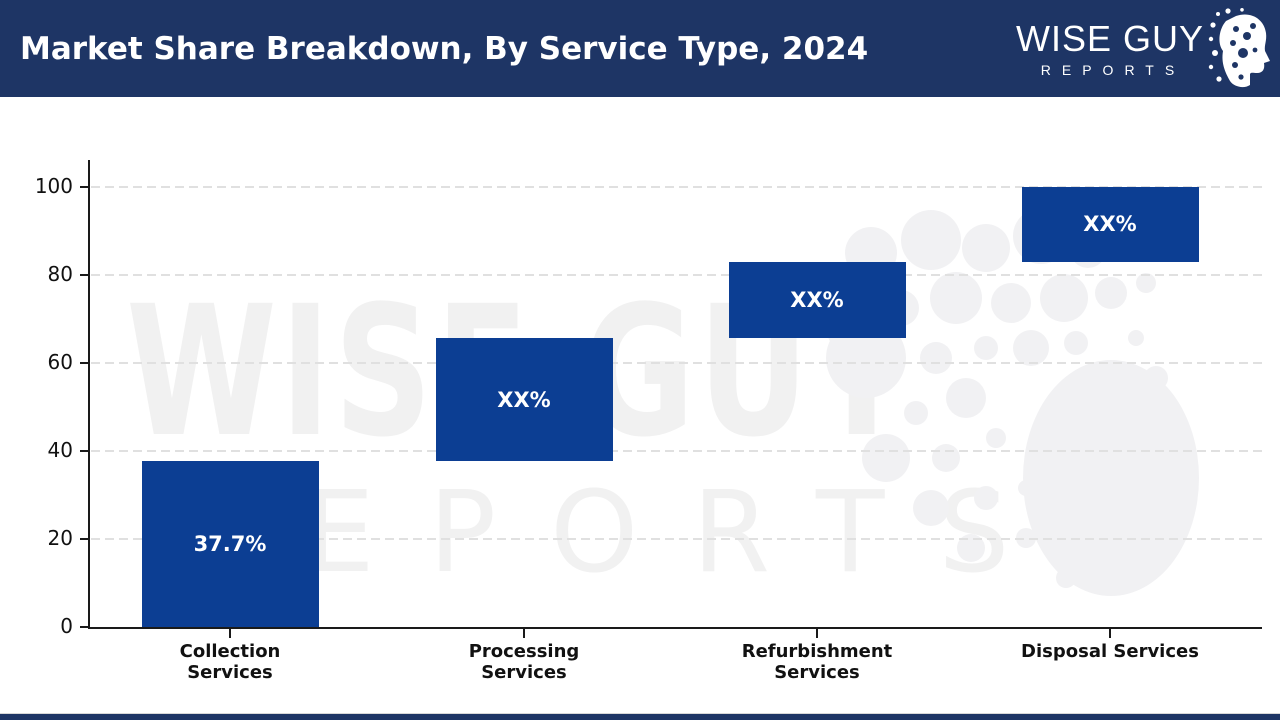 The width and height of the screenshot is (1280, 720). What do you see at coordinates (1109, 38) in the screenshot?
I see `logo-wordmark: WISE GUY` at bounding box center [1109, 38].